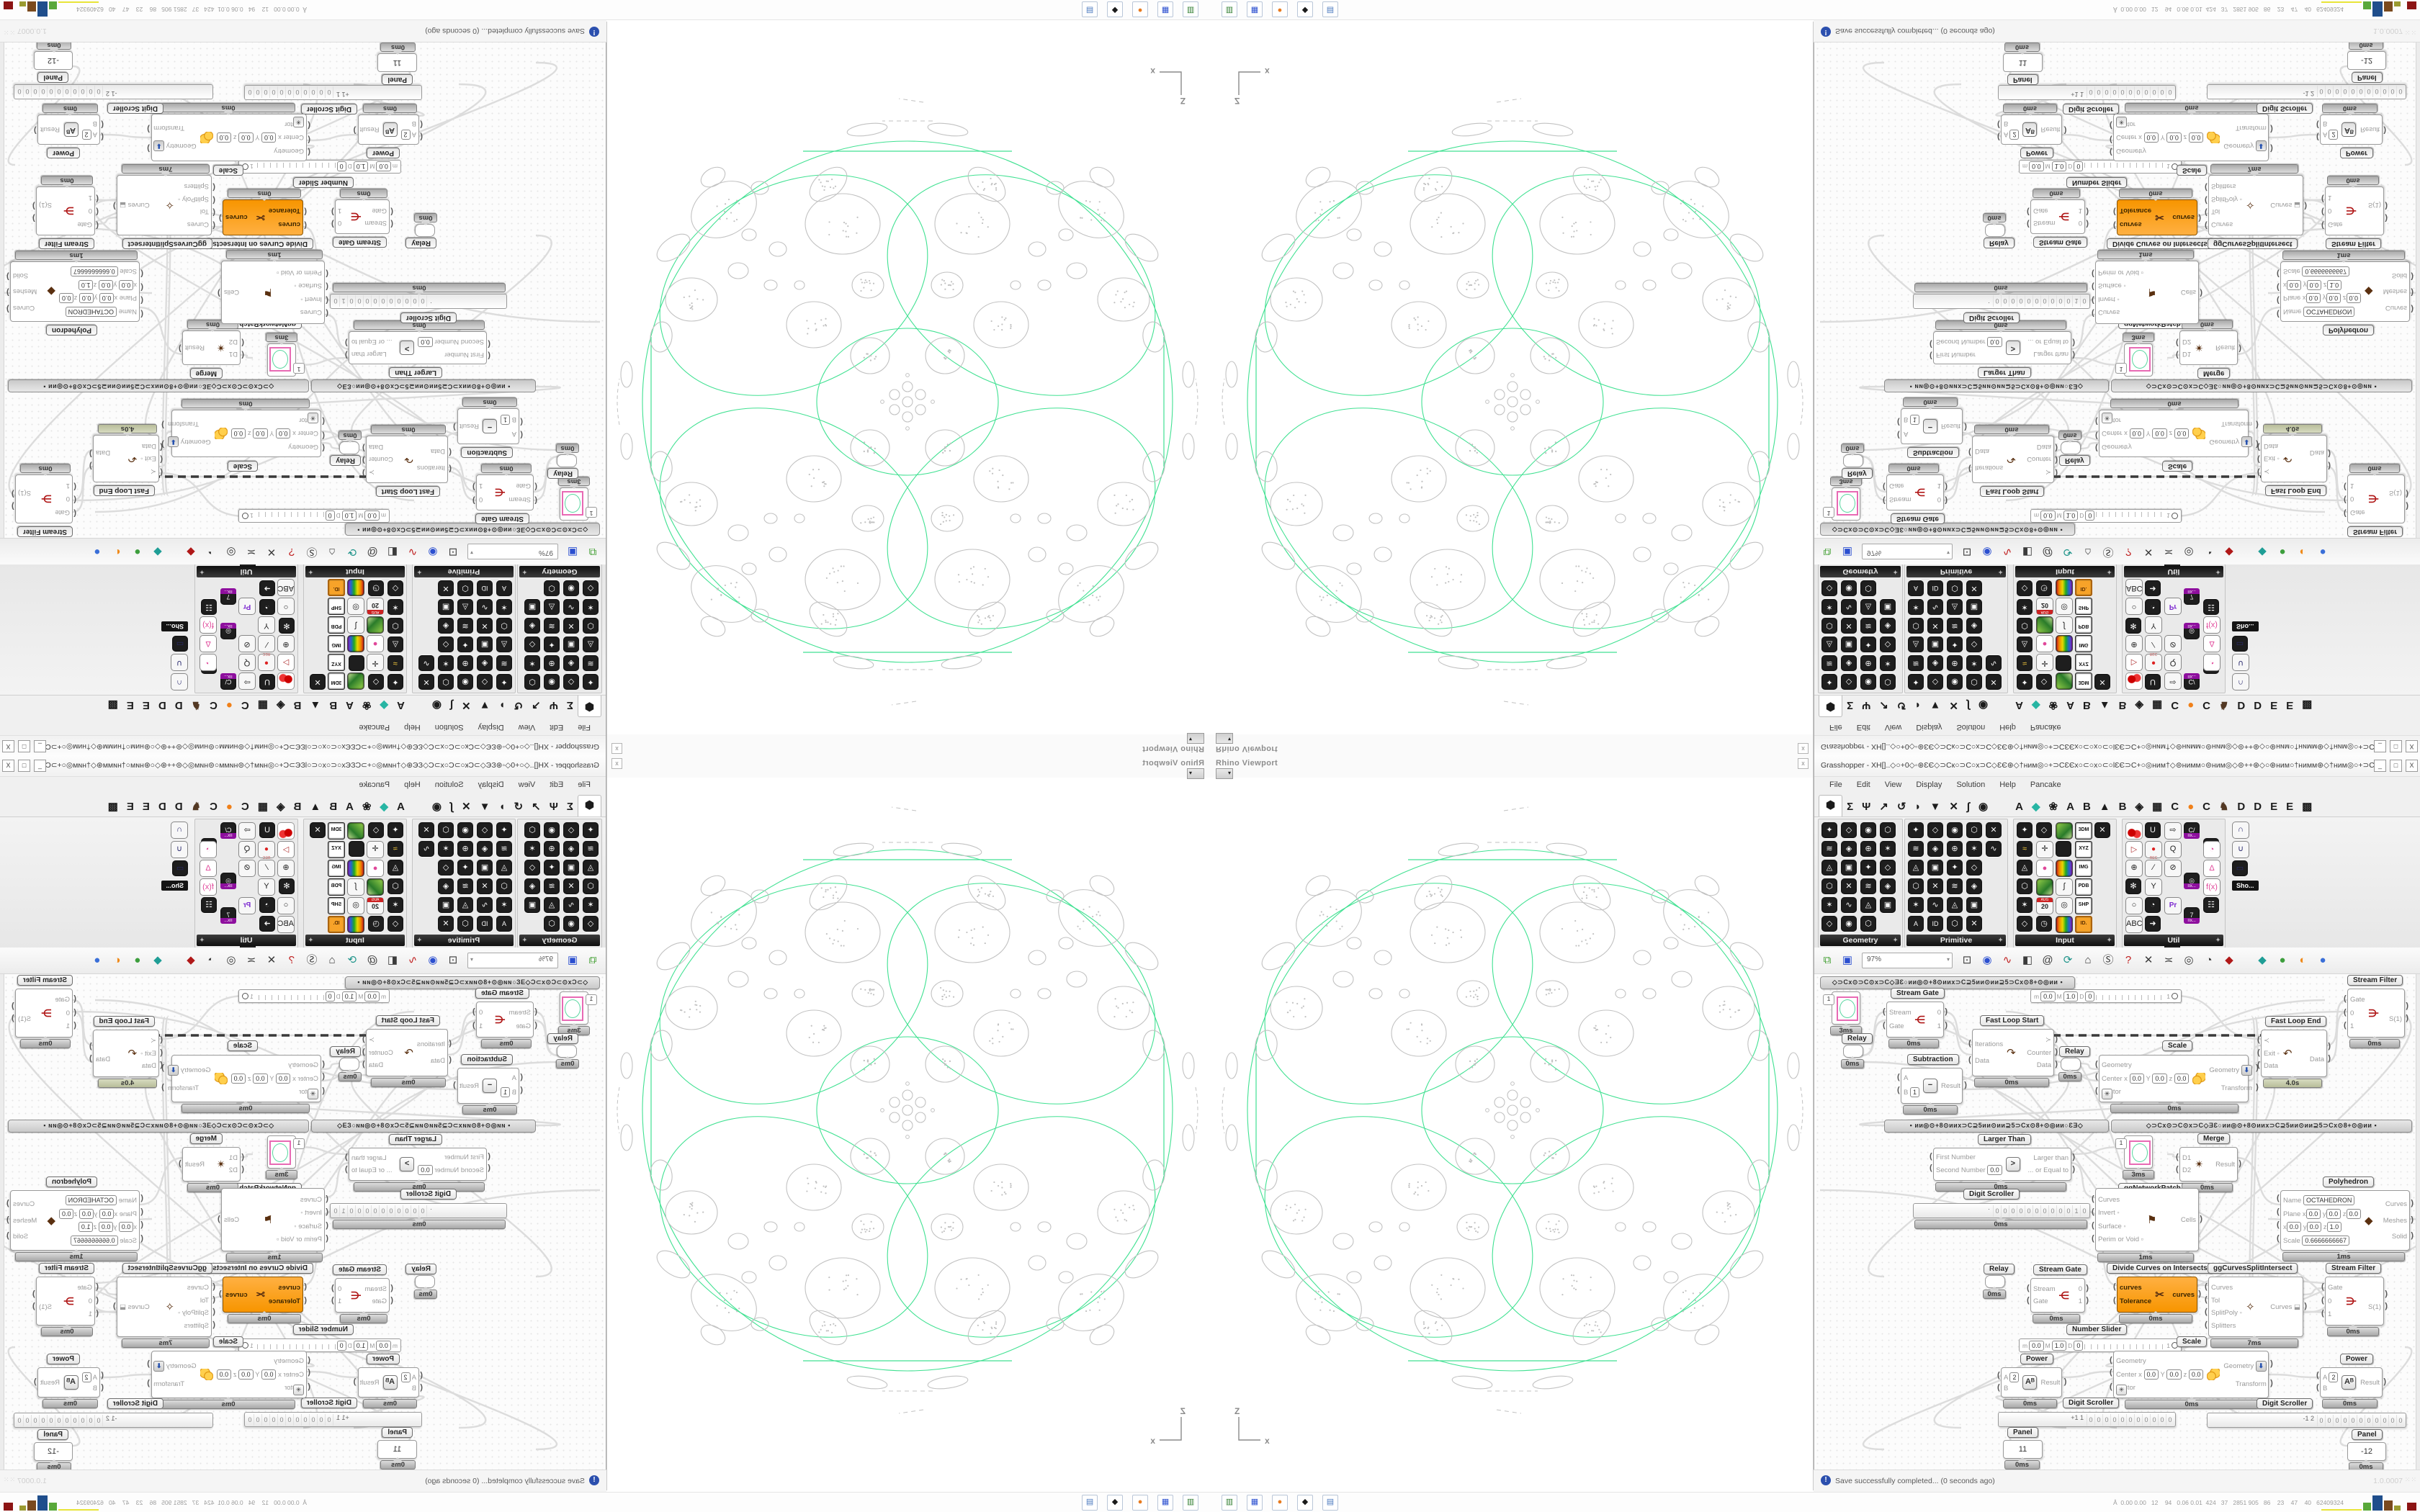  I want to click on palette-icon: ∕, so click(266, 868).